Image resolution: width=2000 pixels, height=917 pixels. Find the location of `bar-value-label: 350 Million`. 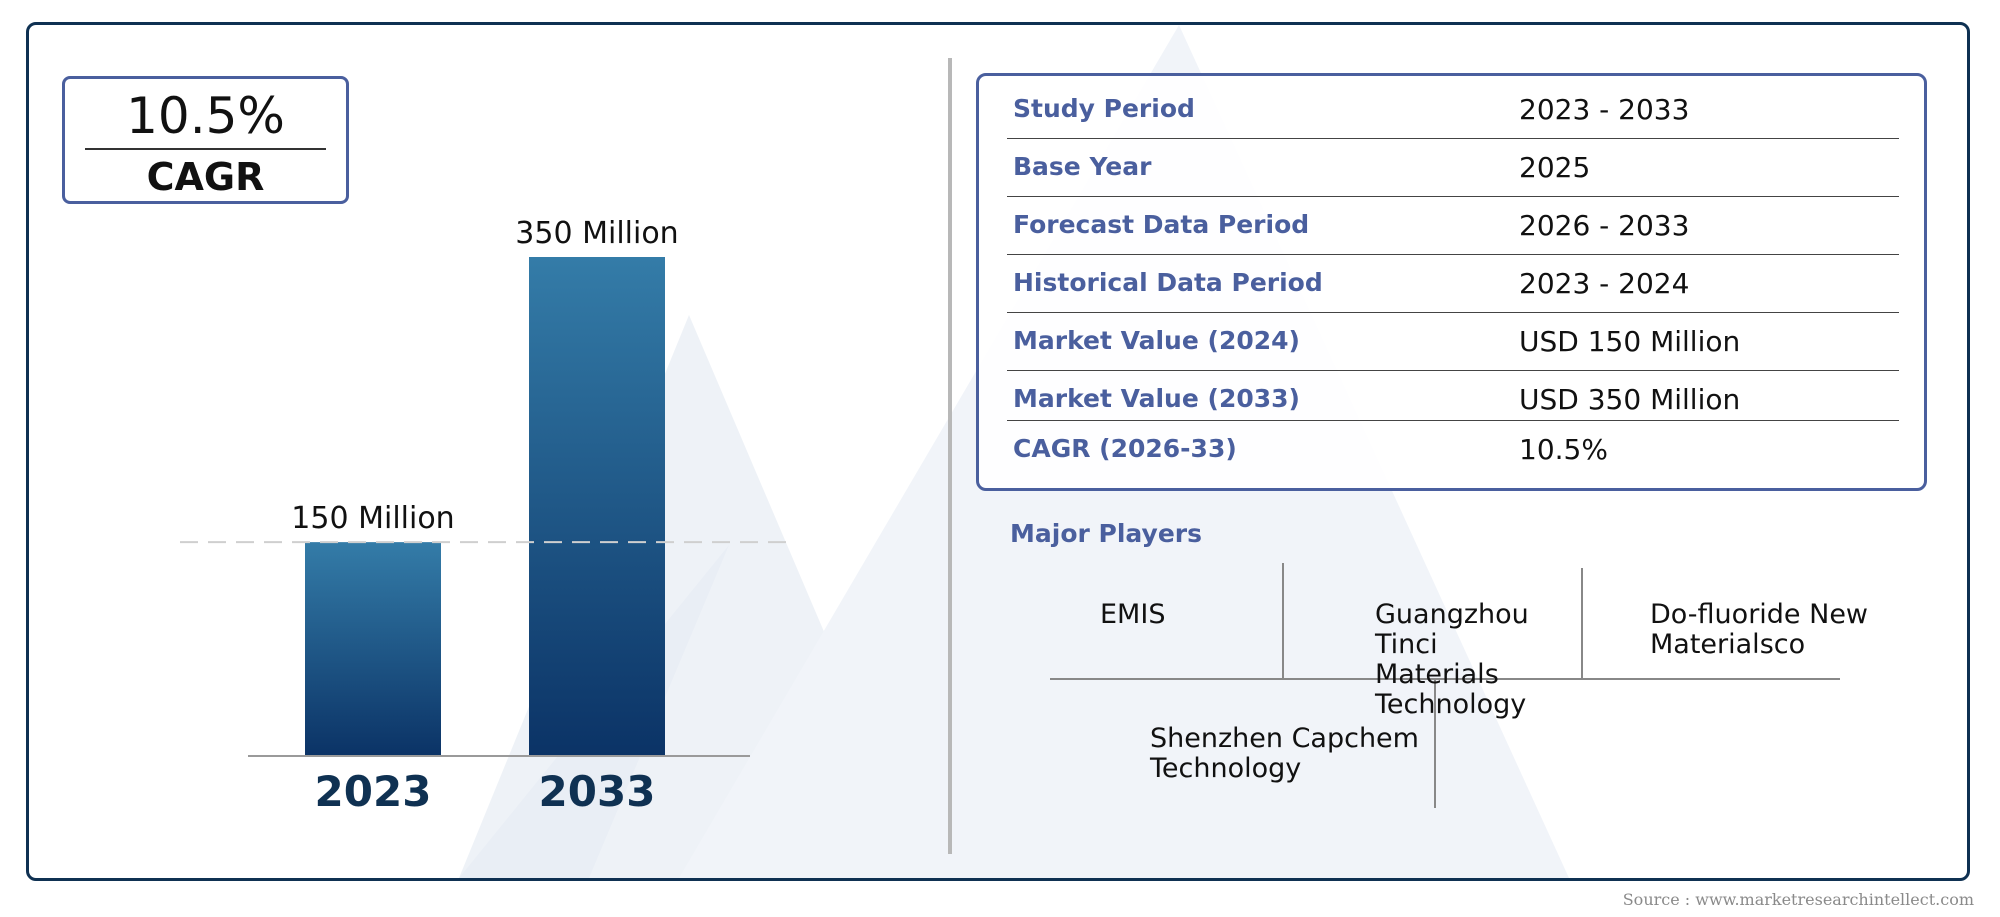

bar-value-label: 350 Million is located at coordinates (596, 233).